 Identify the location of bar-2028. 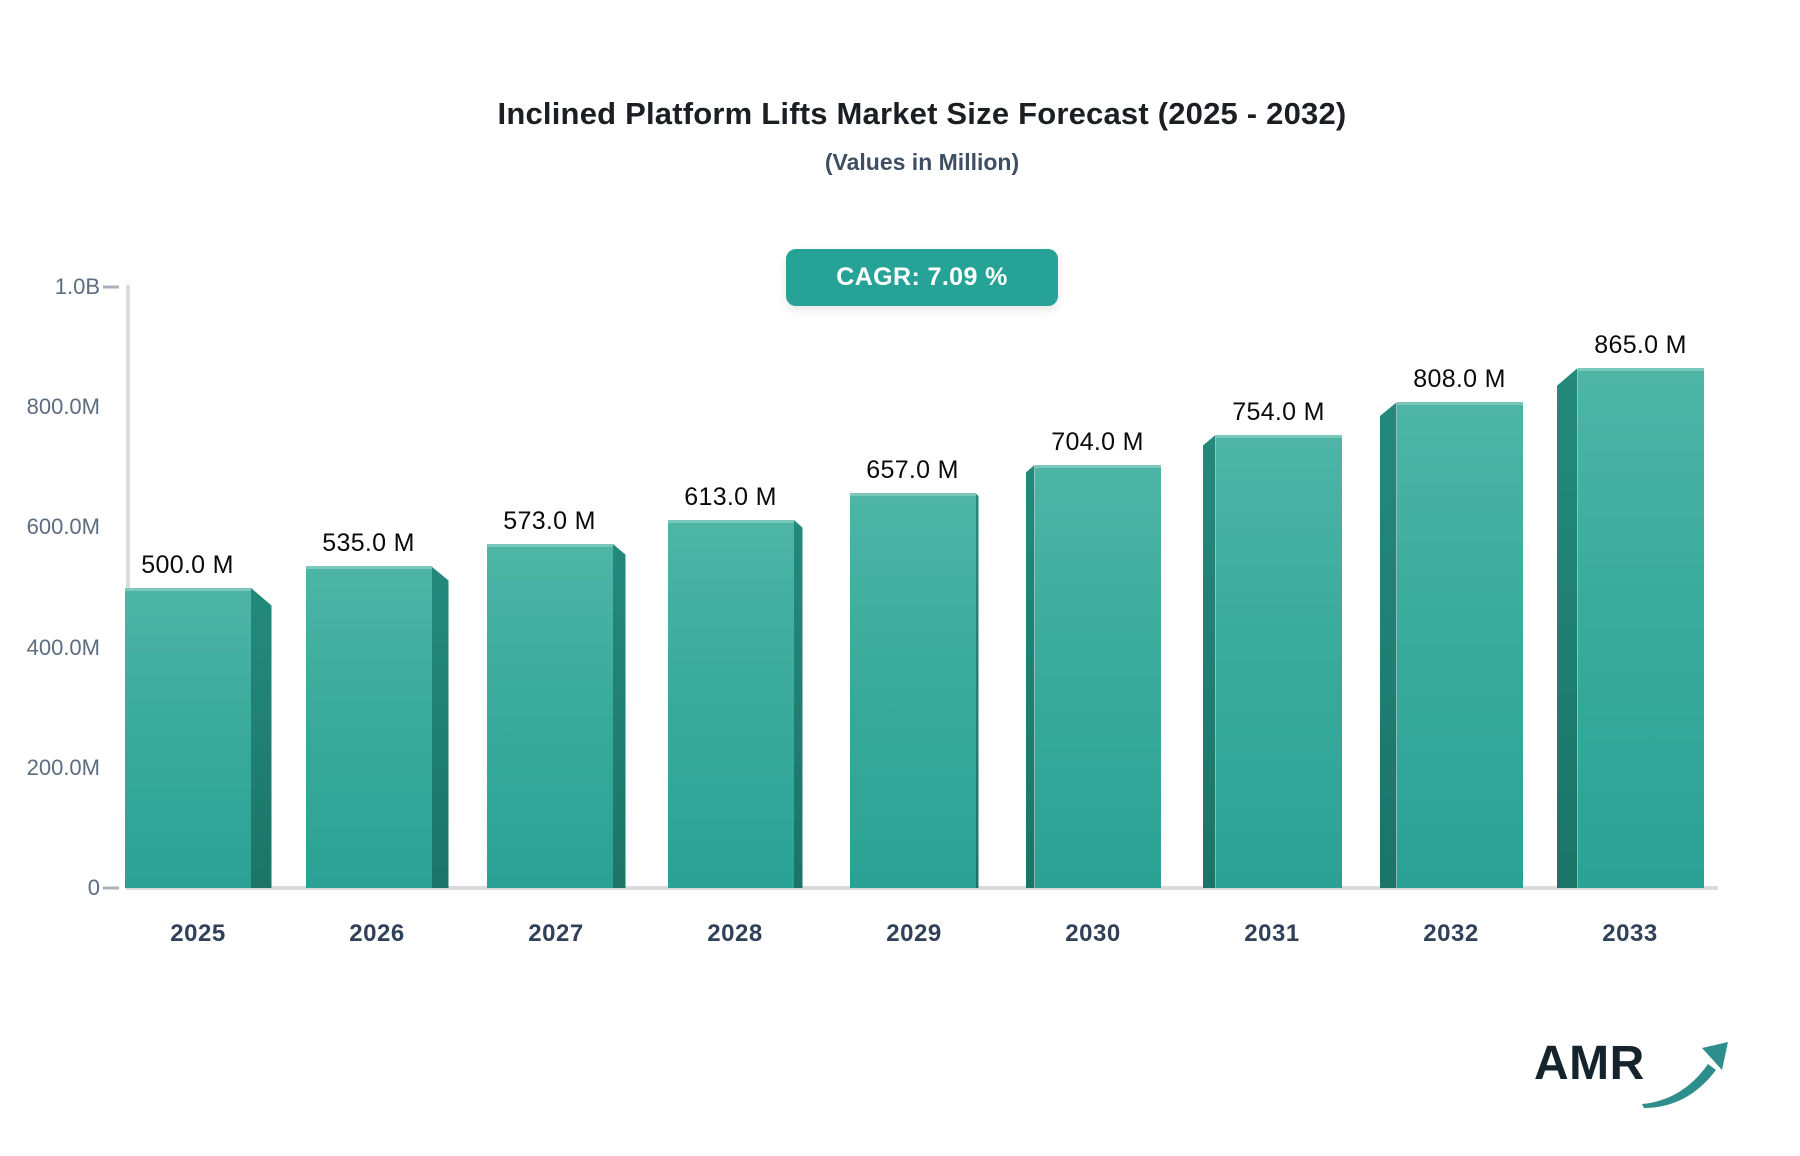
(730, 703).